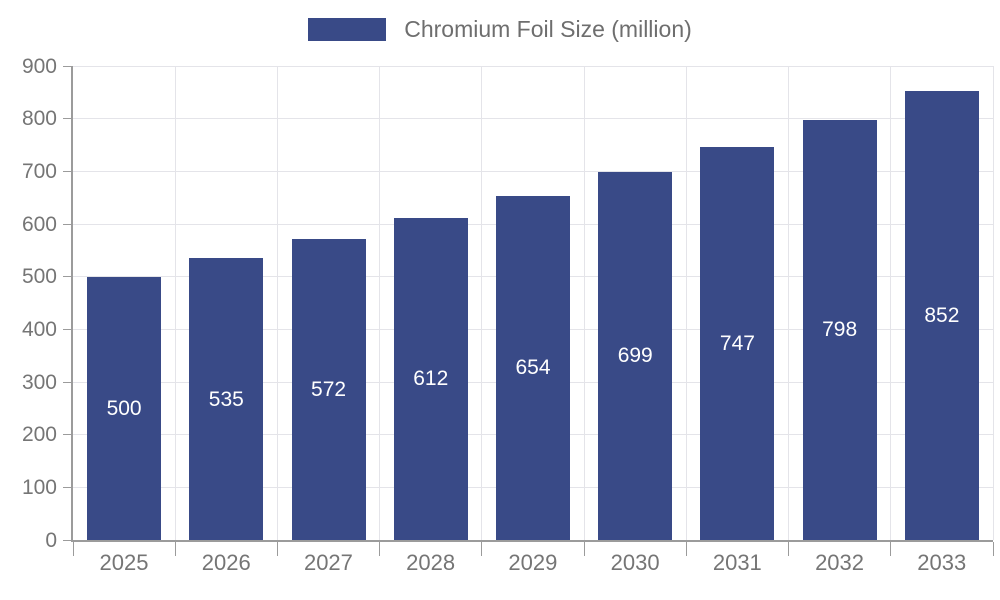  I want to click on y-tick-label: 400, so click(39, 329).